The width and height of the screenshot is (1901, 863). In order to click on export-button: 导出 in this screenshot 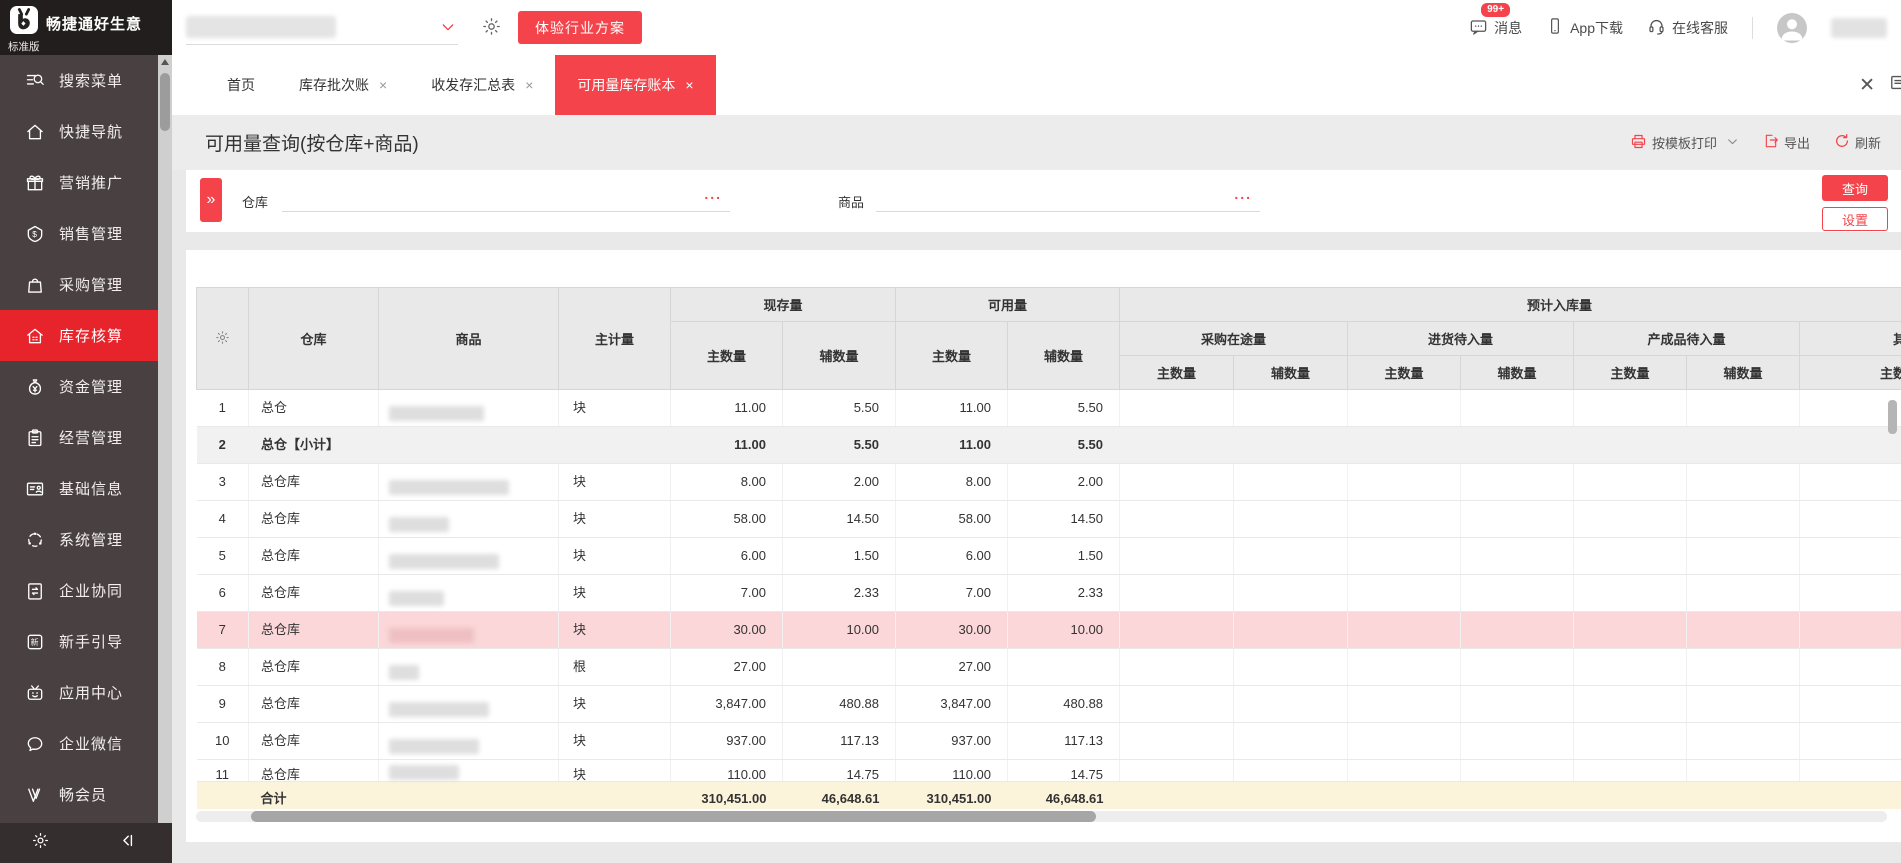, I will do `click(1786, 142)`.